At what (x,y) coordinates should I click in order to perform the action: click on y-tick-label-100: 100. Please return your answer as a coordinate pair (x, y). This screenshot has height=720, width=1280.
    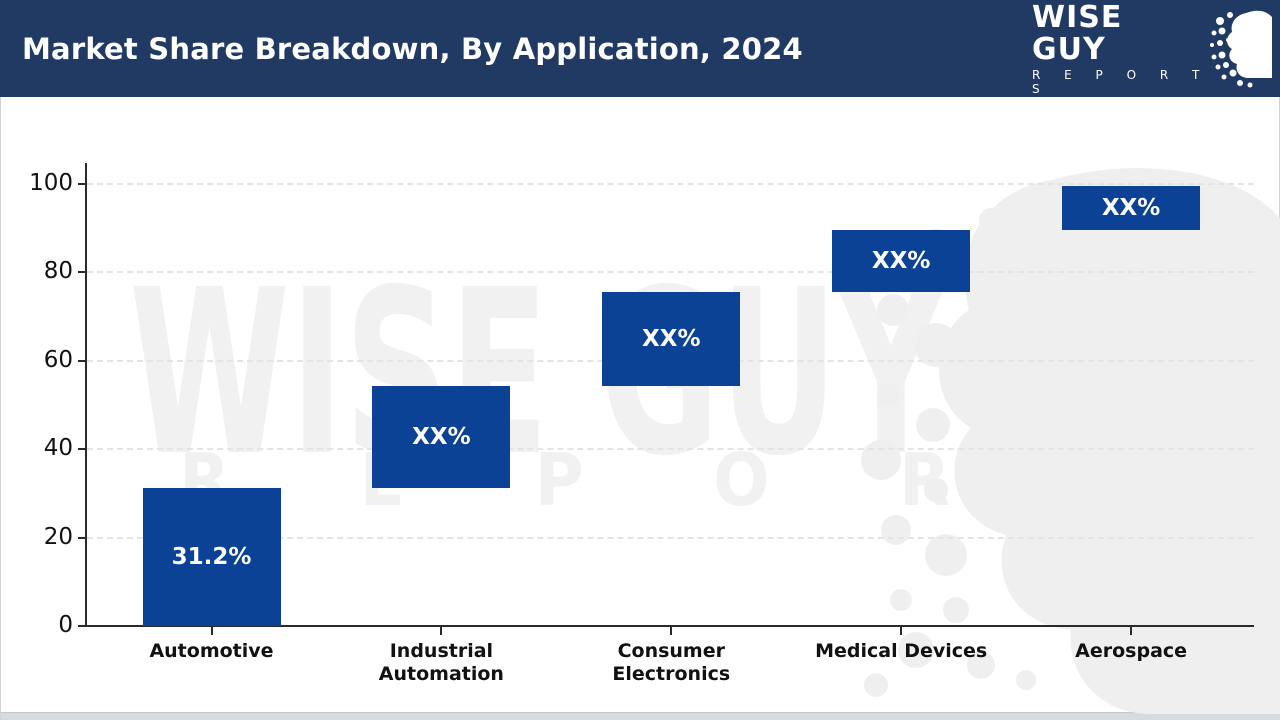
    Looking at the image, I should click on (51, 183).